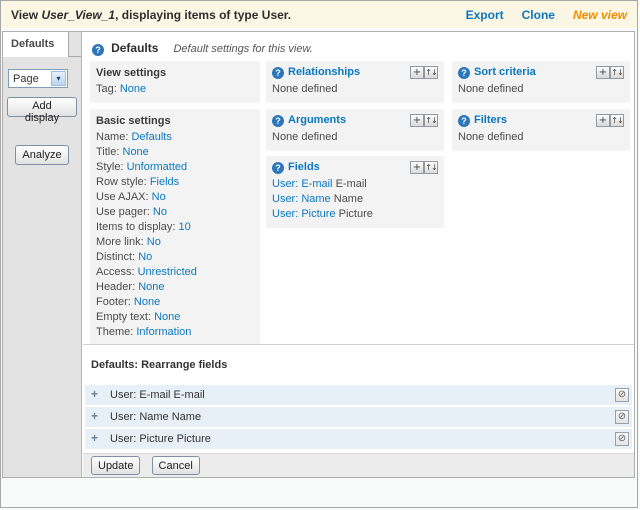  What do you see at coordinates (42, 110) in the screenshot?
I see `add-display-button: Add display` at bounding box center [42, 110].